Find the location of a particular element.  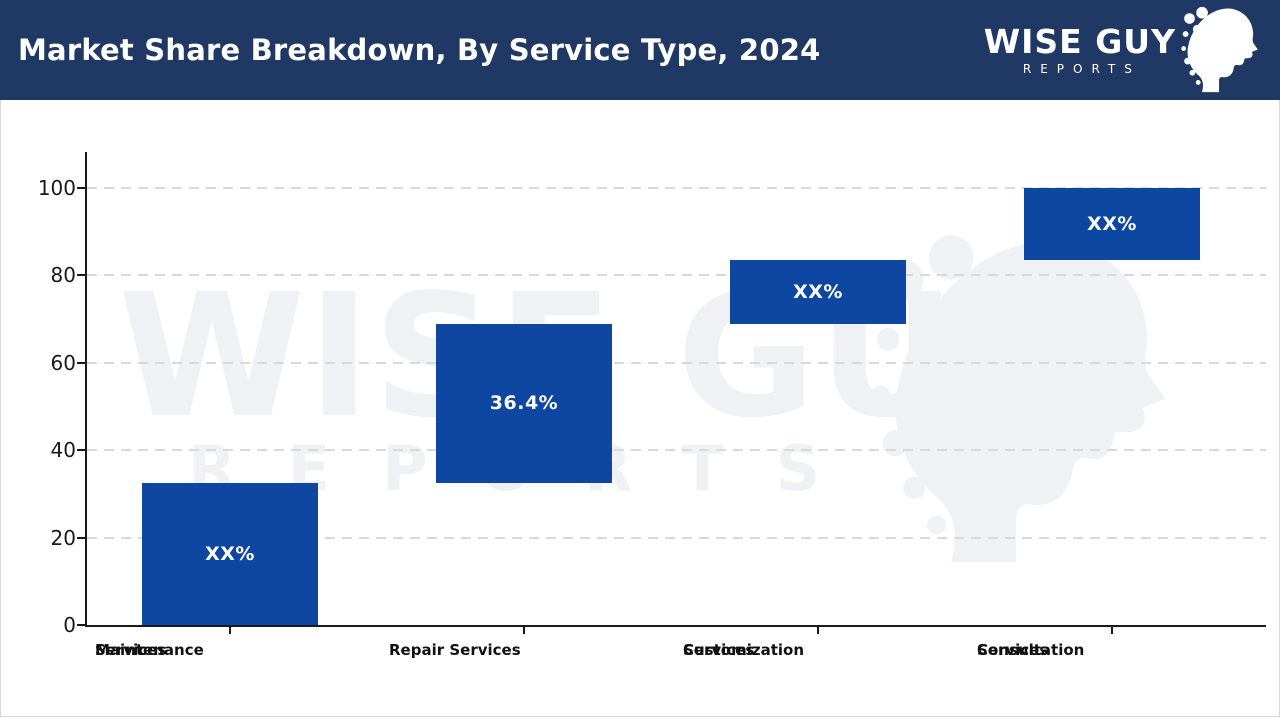

y-tick-label: 80 is located at coordinates (63, 275).